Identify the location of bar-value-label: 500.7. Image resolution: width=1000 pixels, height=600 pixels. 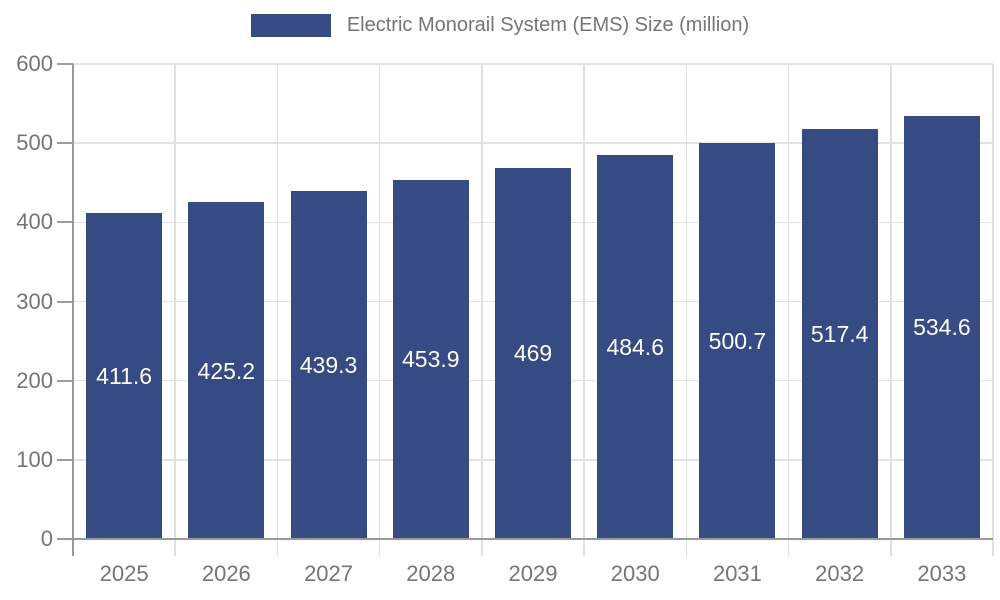
(737, 340).